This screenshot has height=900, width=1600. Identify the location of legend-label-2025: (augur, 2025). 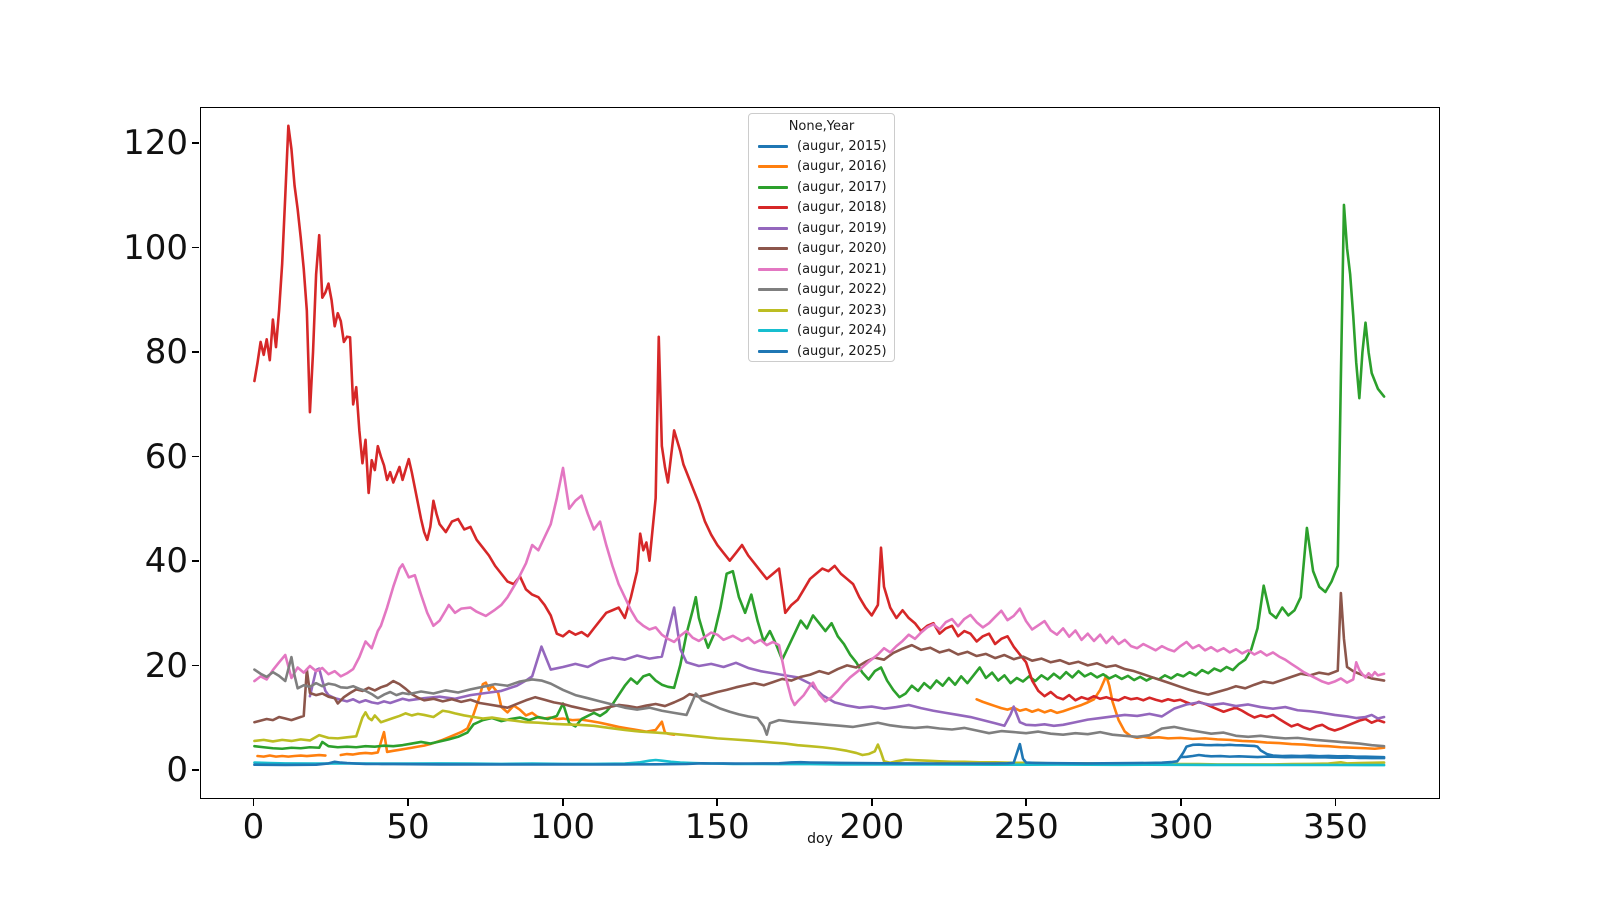
(842, 351).